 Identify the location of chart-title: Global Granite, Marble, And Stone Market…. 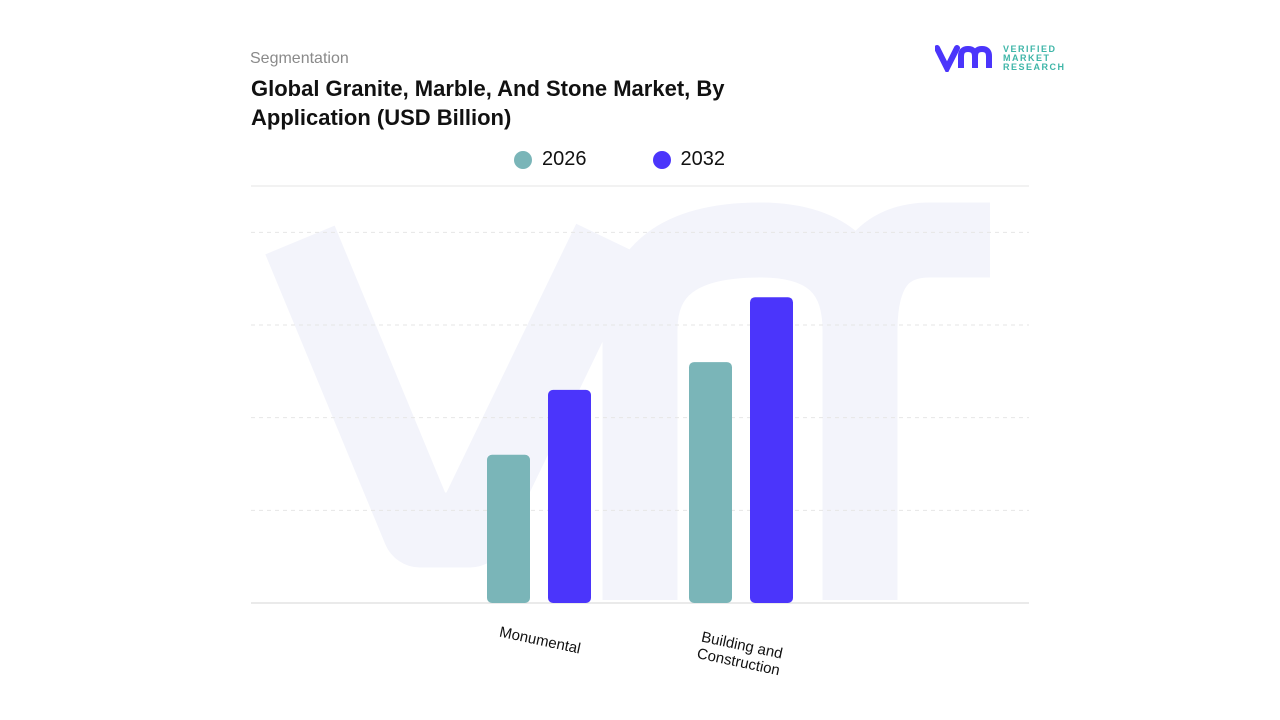
(488, 103).